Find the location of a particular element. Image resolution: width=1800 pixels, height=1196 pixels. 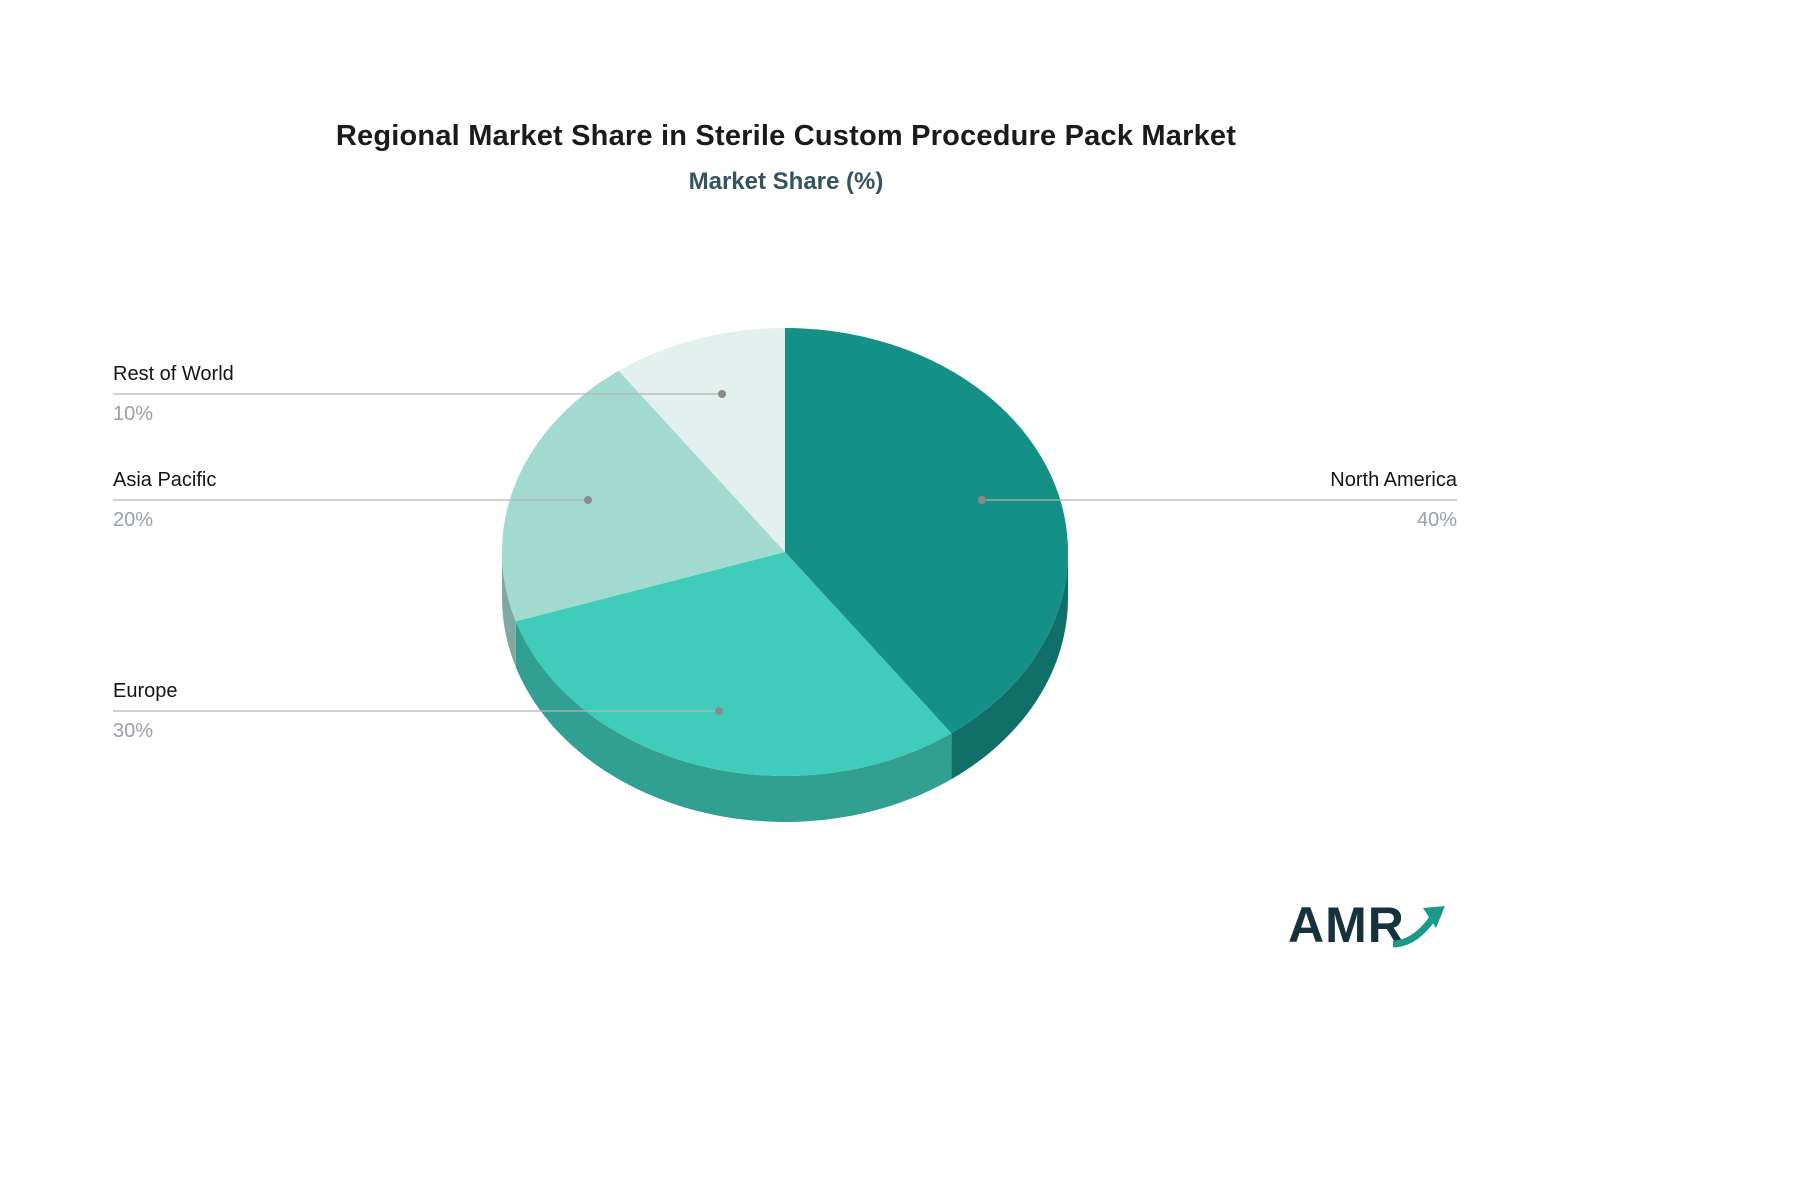

slice-value: 30% is located at coordinates (133, 731).